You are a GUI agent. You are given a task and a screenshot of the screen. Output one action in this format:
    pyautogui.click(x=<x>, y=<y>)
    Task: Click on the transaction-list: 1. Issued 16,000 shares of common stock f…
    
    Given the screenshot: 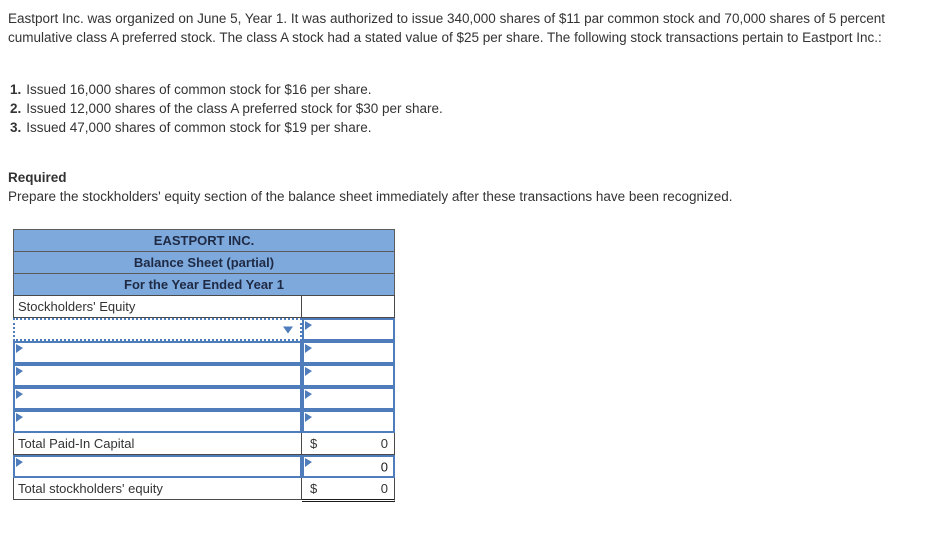 What is the action you would take?
    pyautogui.click(x=475, y=108)
    